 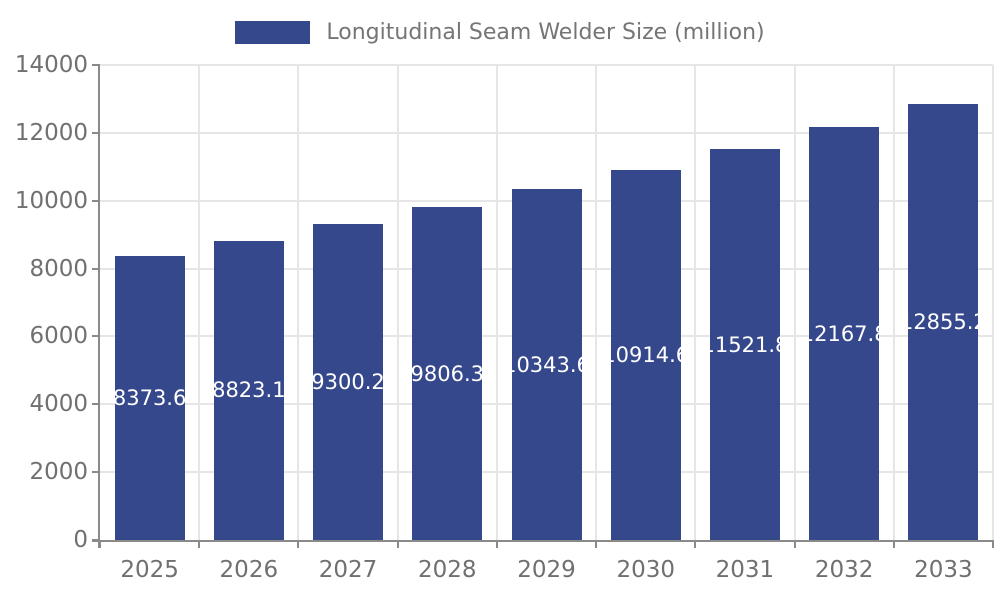 I want to click on bar-value-label: 12855.2, so click(x=943, y=321).